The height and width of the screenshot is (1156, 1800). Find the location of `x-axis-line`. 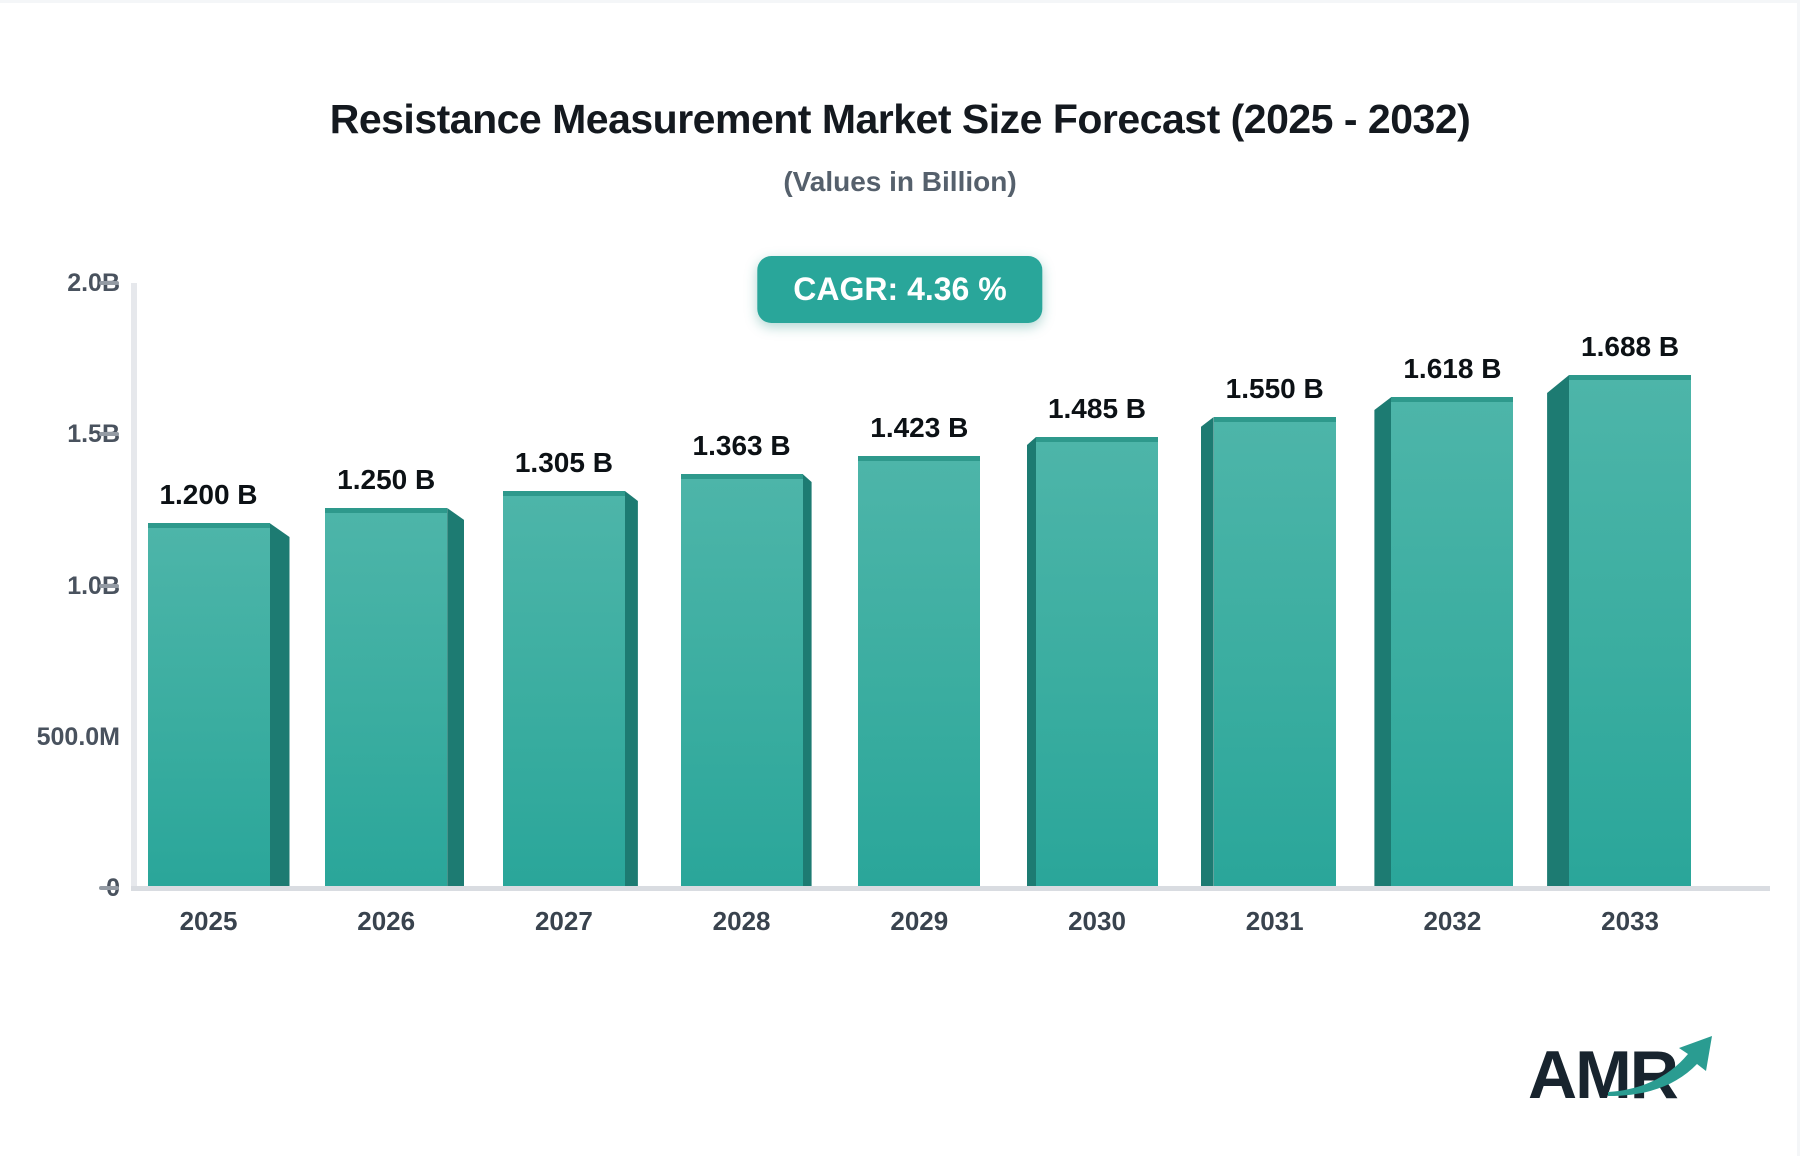

x-axis-line is located at coordinates (950, 888).